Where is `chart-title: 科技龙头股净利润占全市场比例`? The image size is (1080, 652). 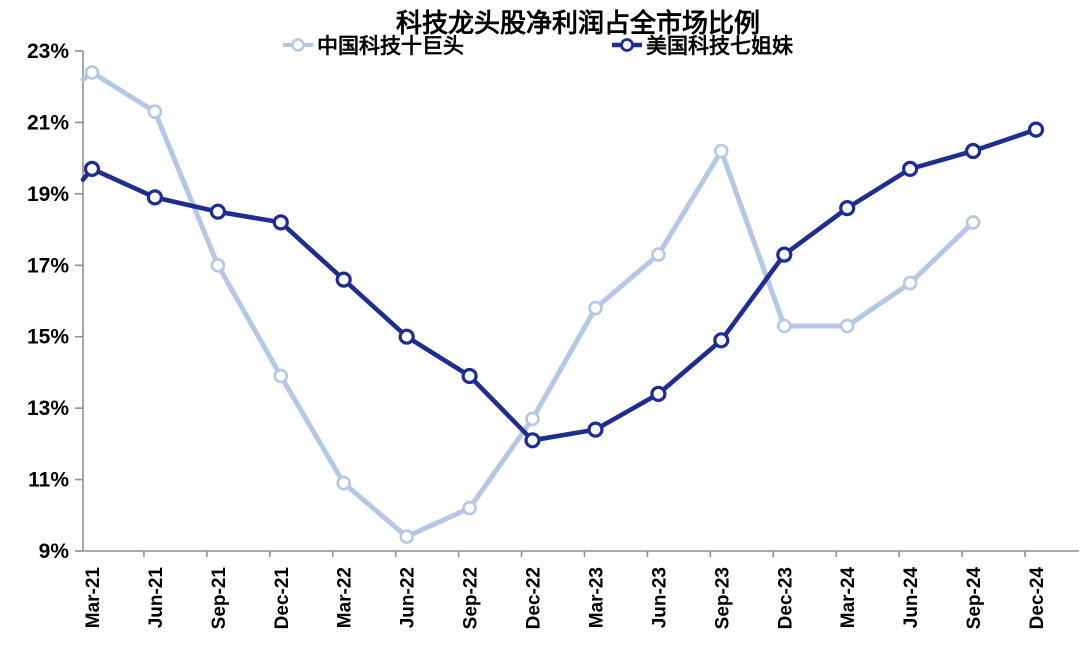 chart-title: 科技龙头股净利润占全市场比例 is located at coordinates (578, 23).